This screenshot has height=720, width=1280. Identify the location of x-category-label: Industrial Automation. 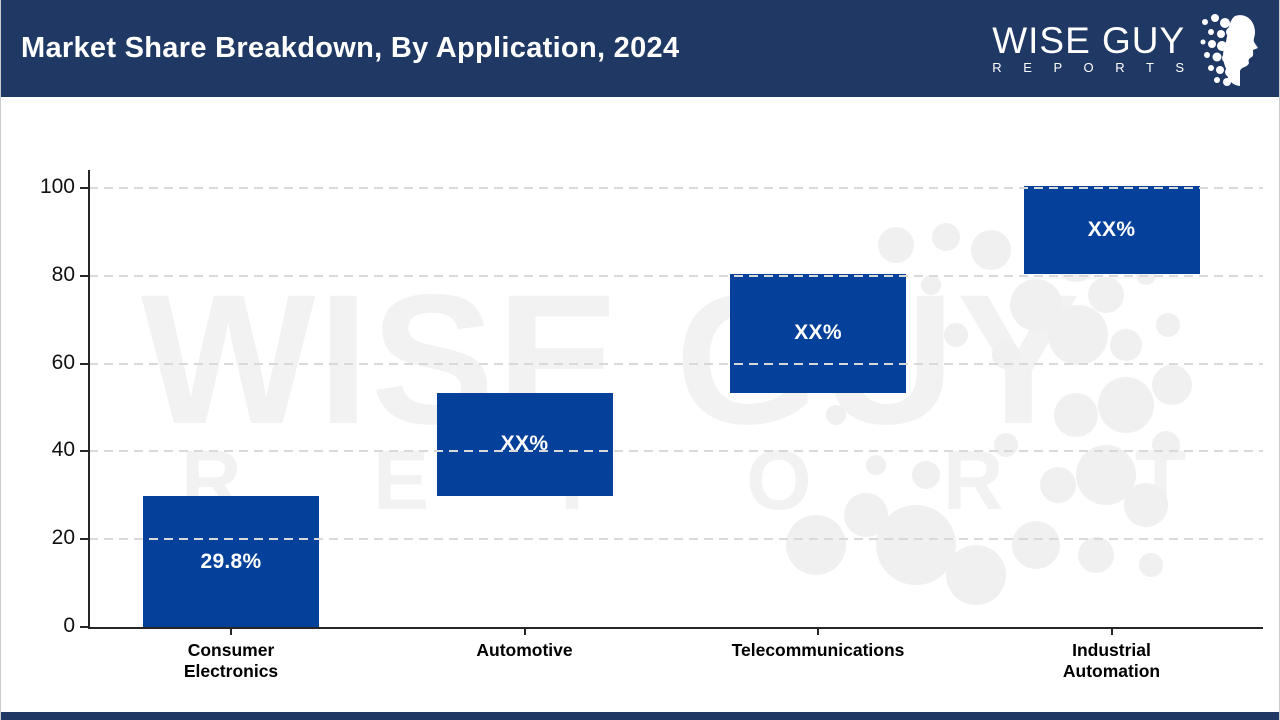
(1112, 661).